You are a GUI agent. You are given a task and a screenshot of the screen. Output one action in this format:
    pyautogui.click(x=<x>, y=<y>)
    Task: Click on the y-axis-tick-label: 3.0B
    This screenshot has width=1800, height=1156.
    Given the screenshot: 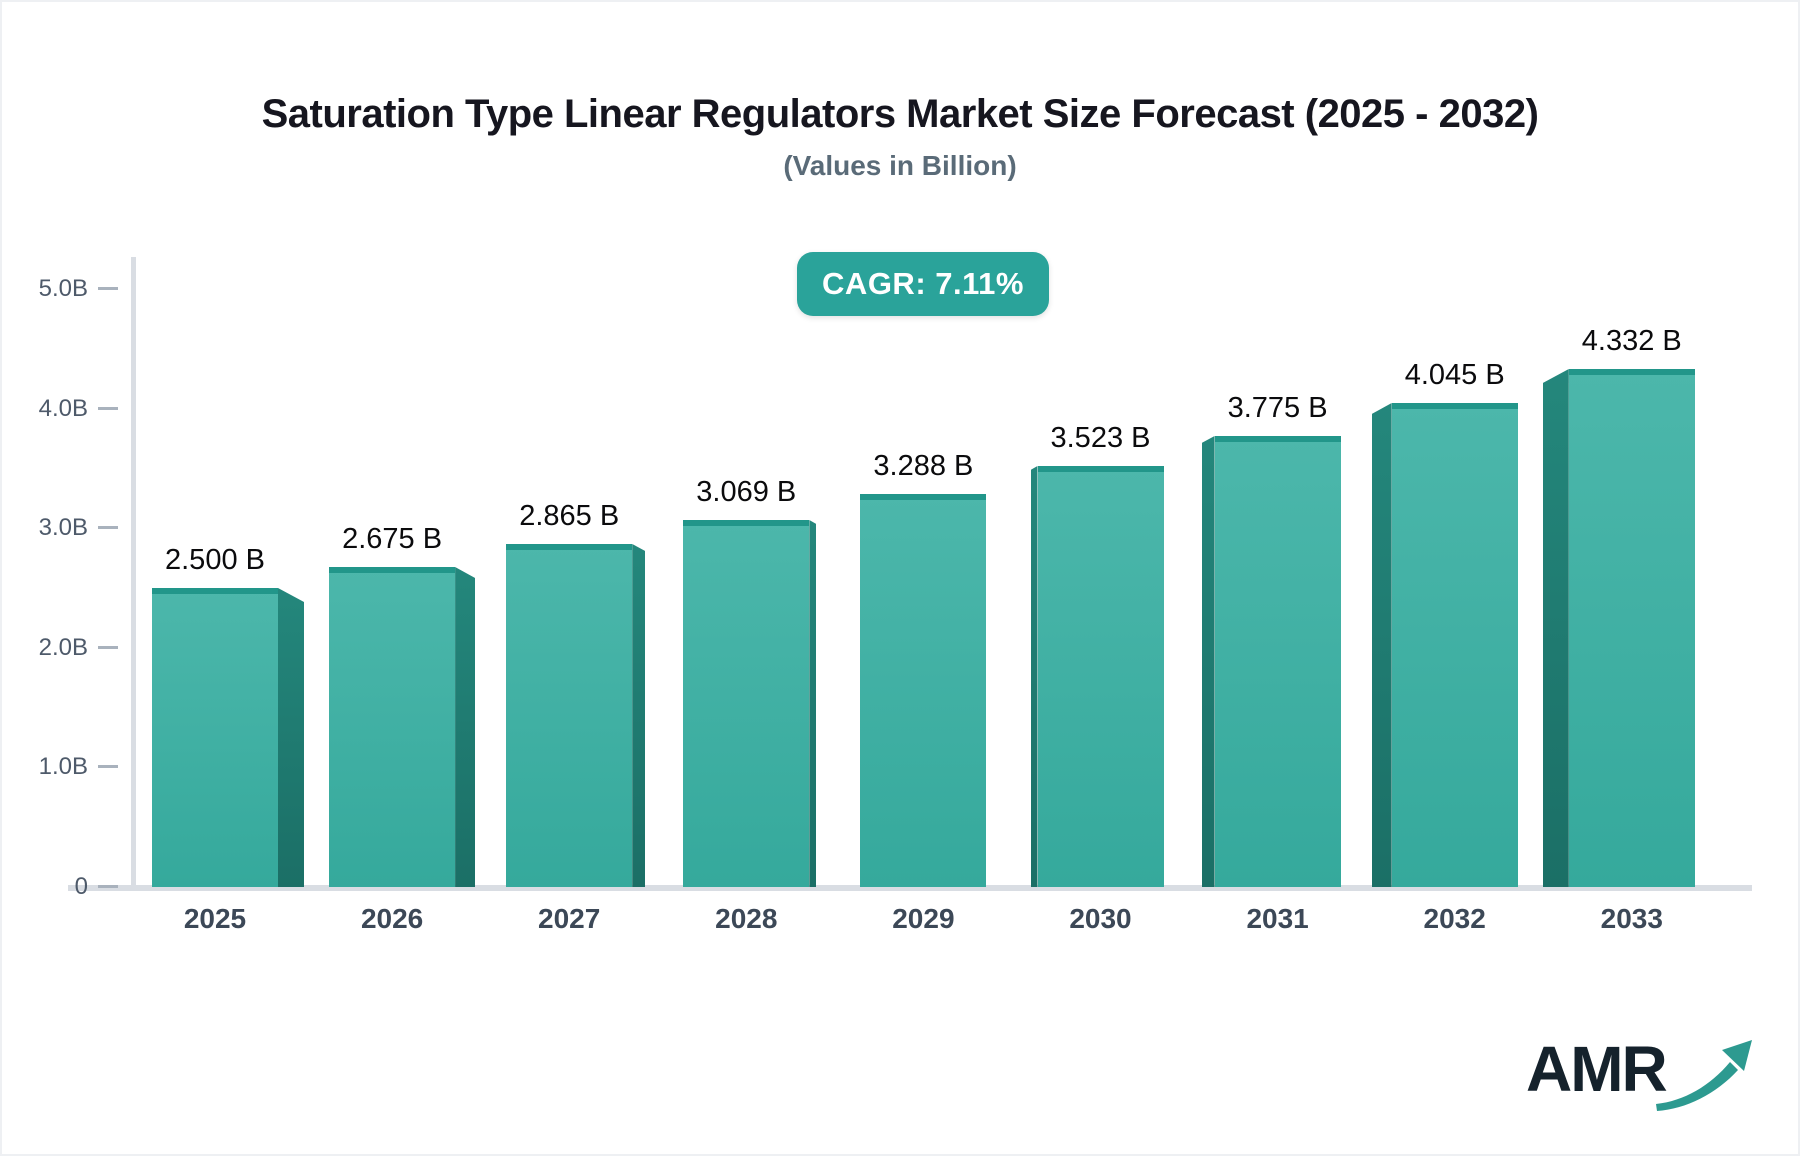 What is the action you would take?
    pyautogui.click(x=63, y=528)
    